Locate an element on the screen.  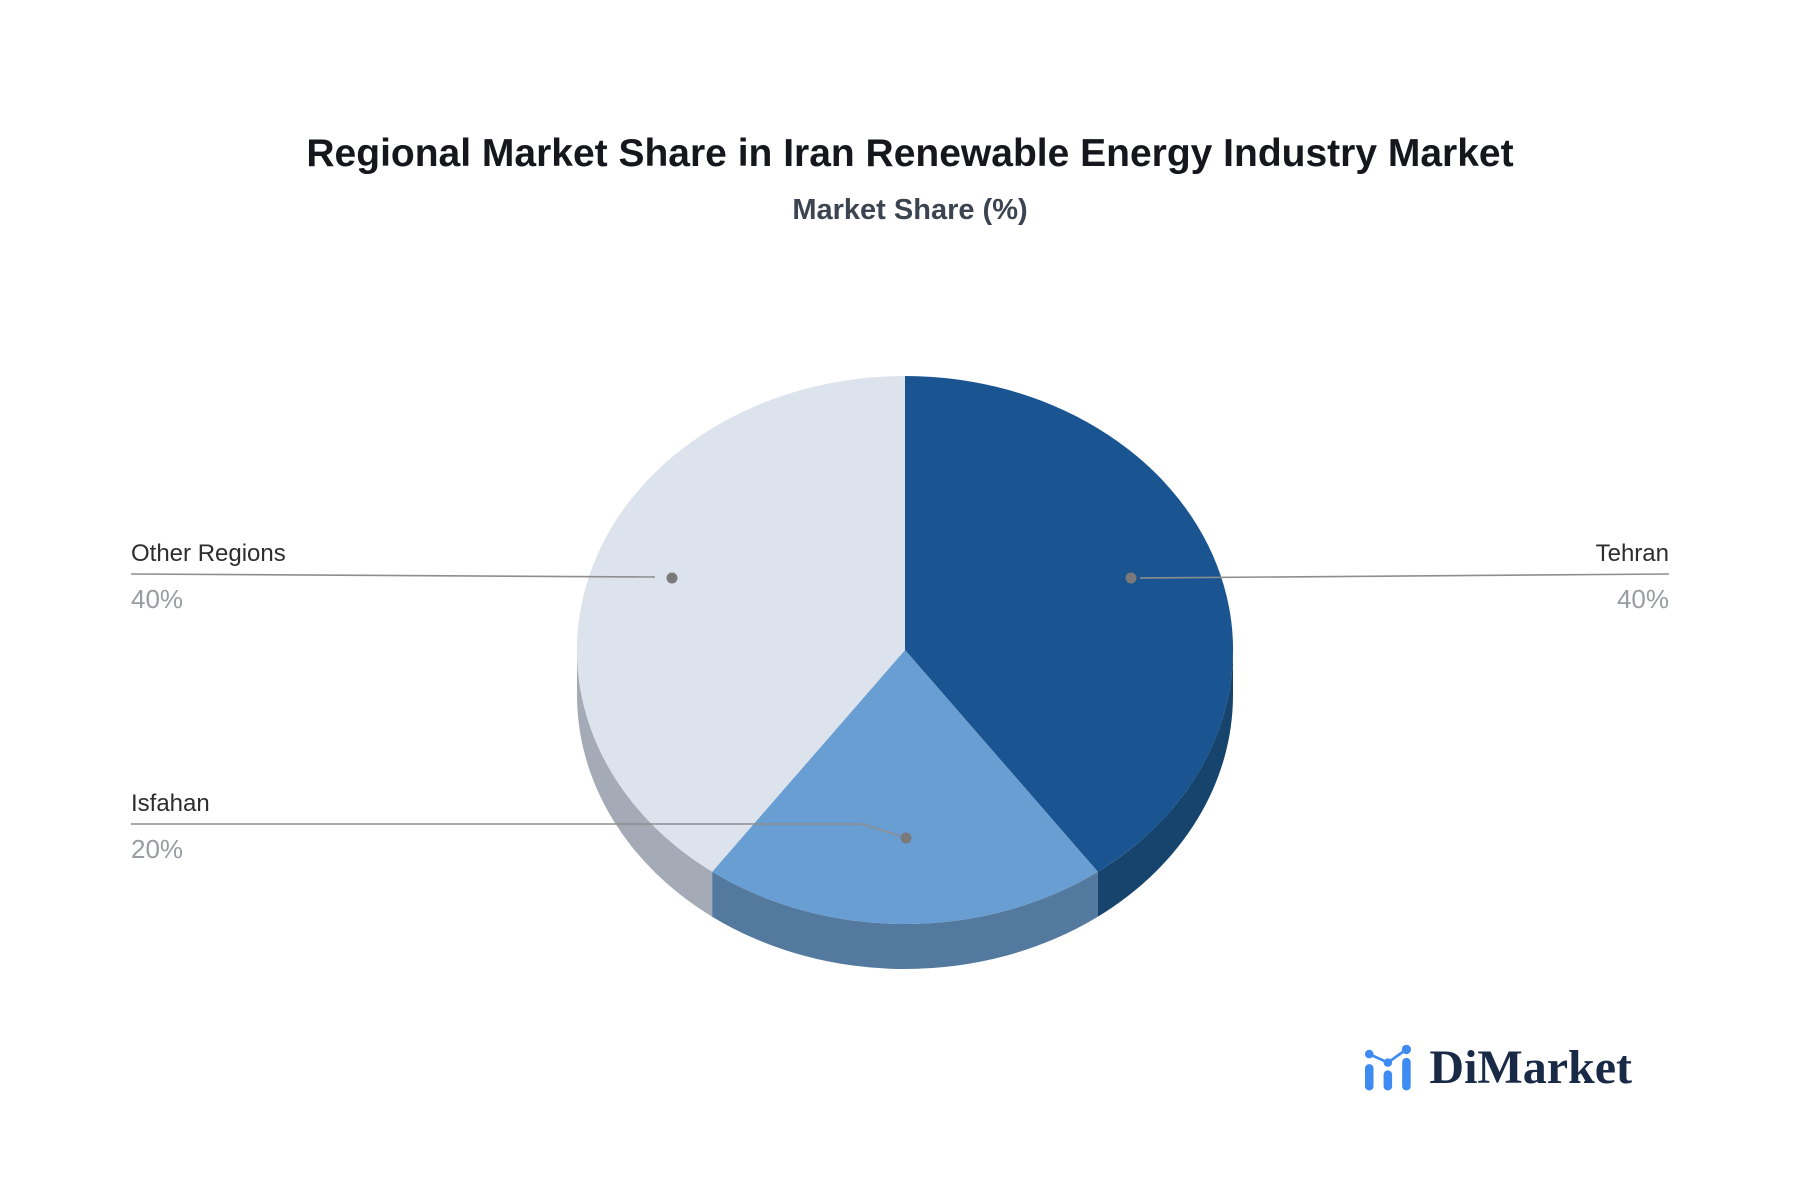
label-isfahan-name: Isfahan is located at coordinates (170, 803).